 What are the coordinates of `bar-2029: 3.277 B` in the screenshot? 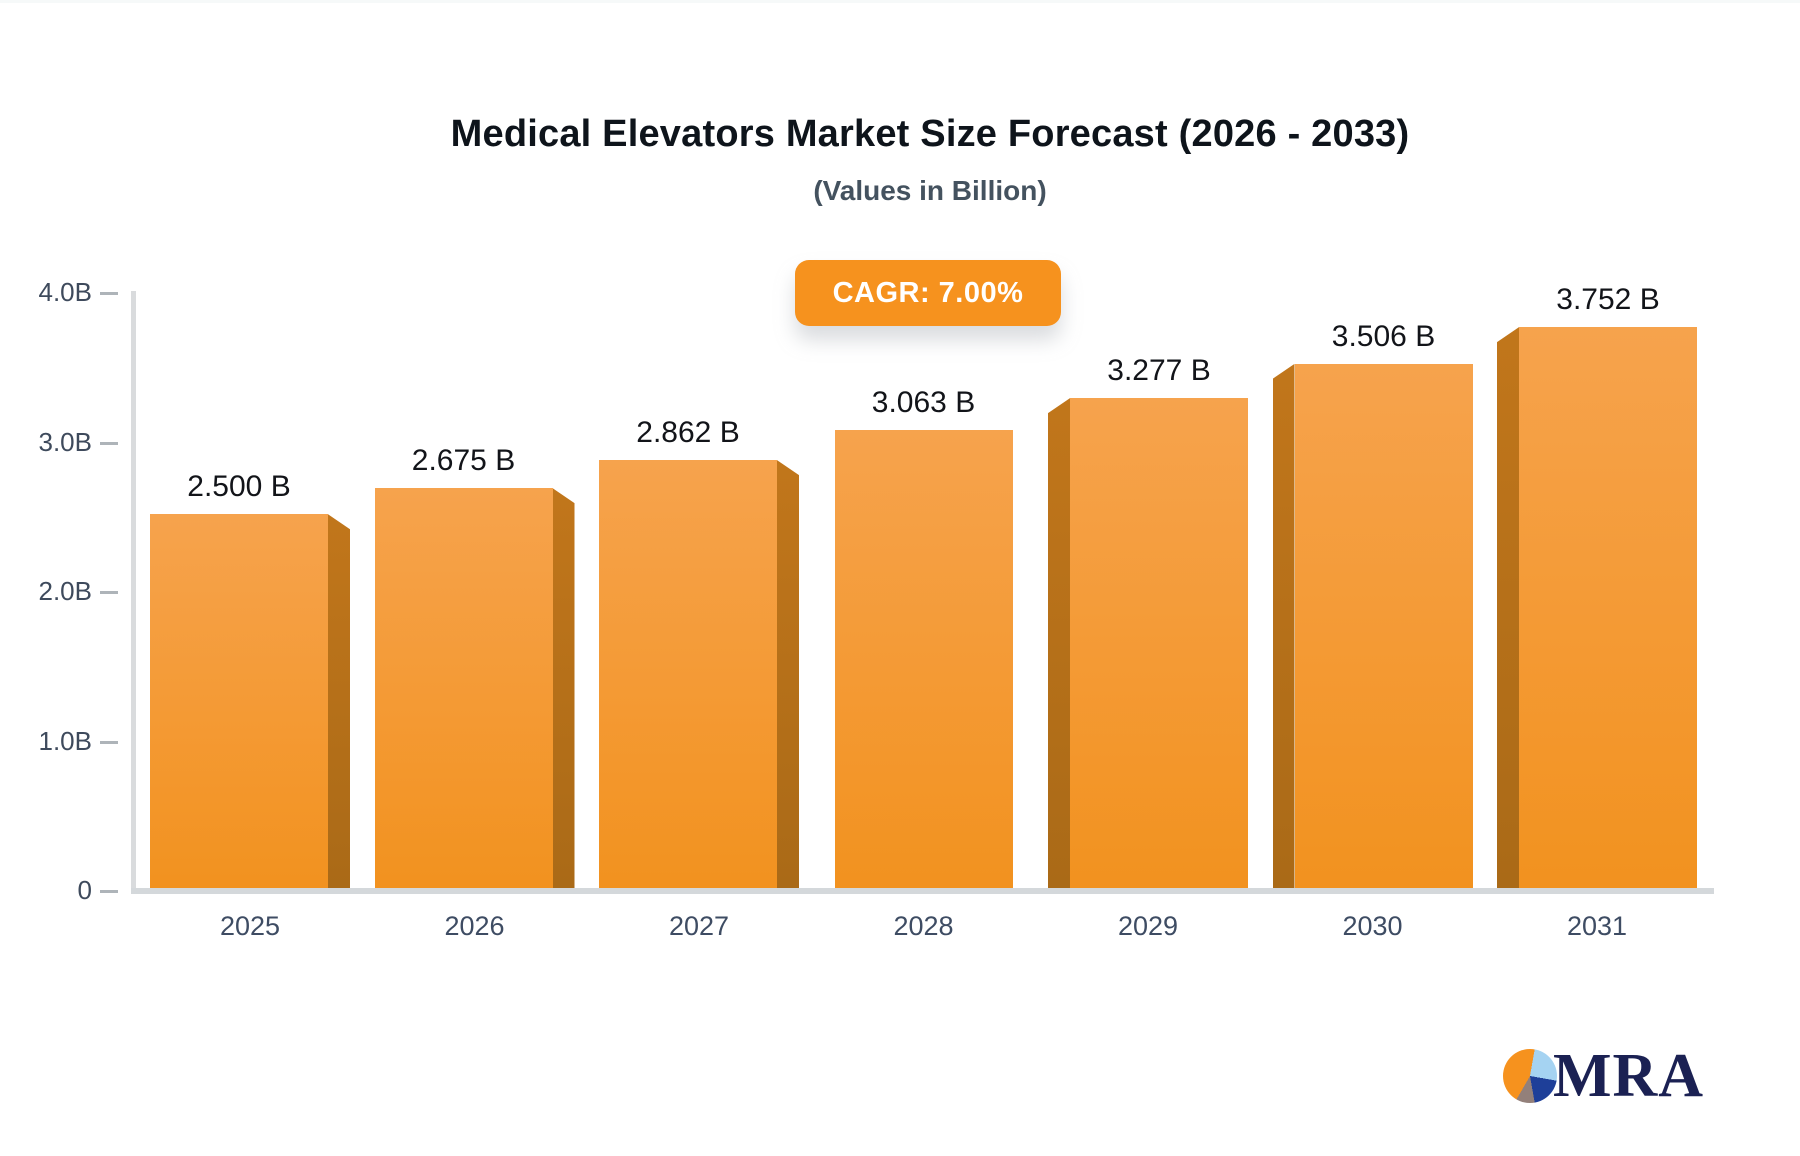 It's located at (1148, 621).